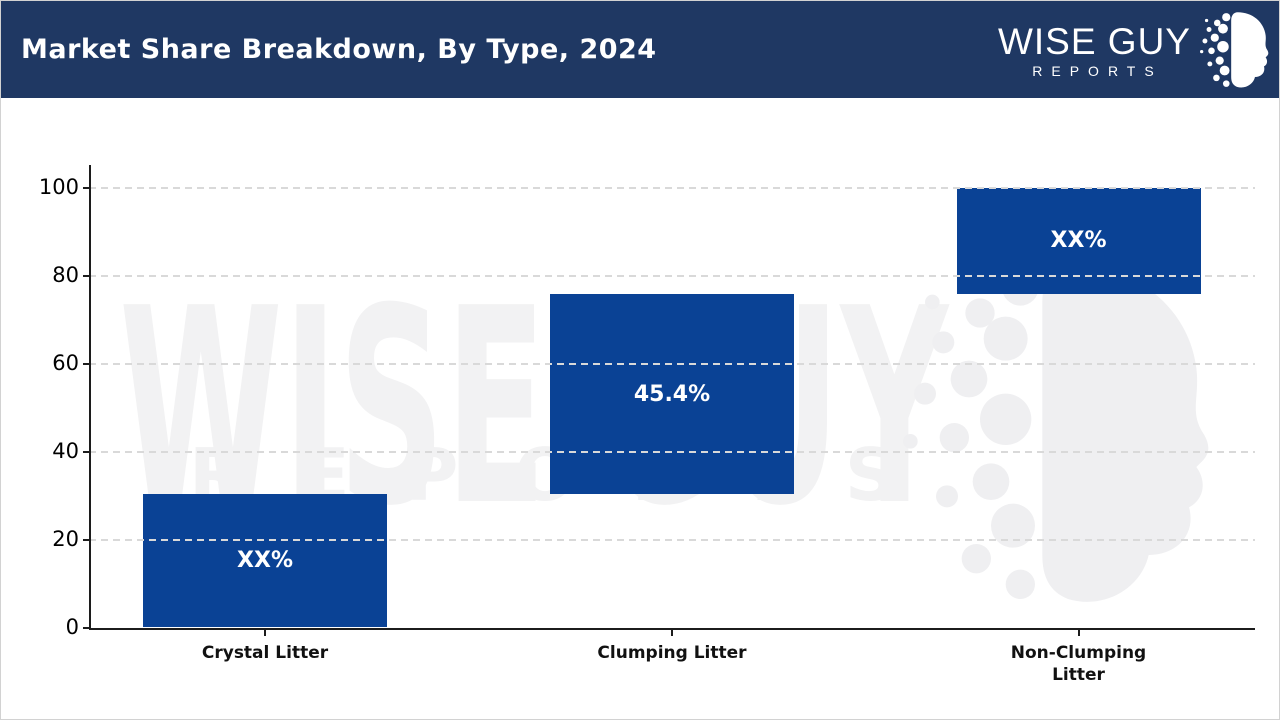  What do you see at coordinates (65, 450) in the screenshot?
I see `y-tick-label: 40` at bounding box center [65, 450].